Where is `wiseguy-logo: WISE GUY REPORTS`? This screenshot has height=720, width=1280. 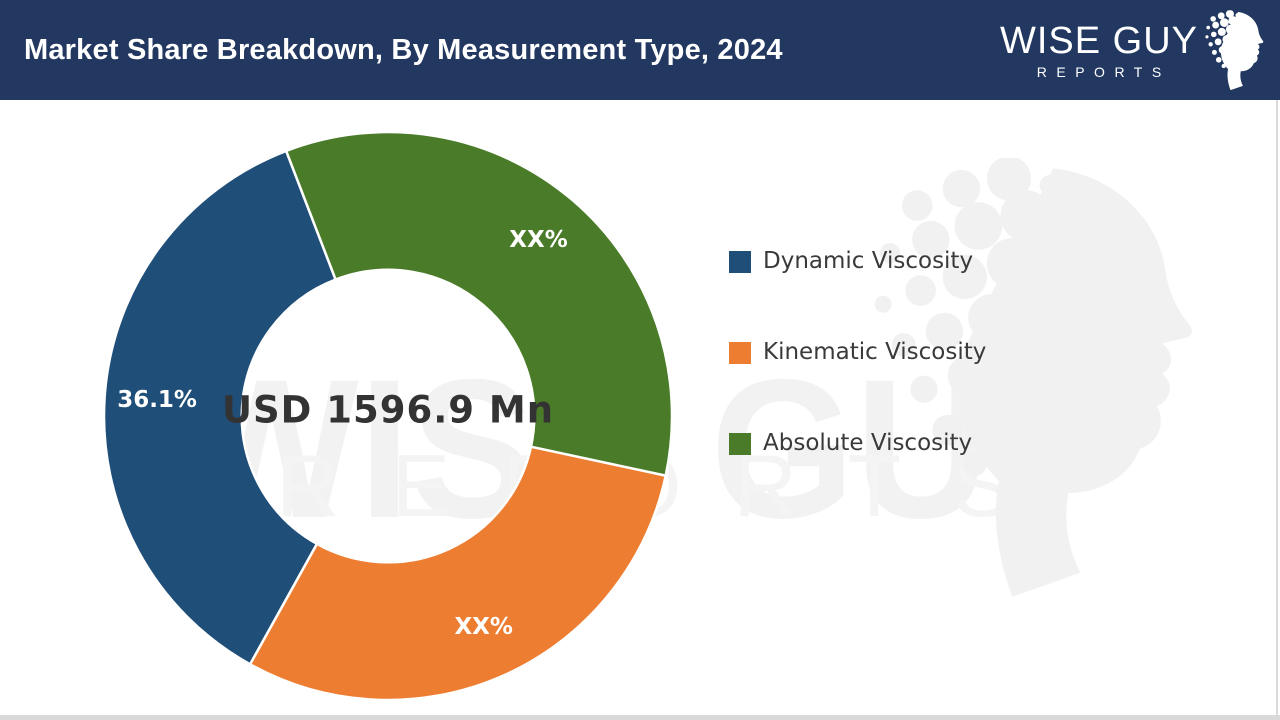
wiseguy-logo: WISE GUY REPORTS is located at coordinates (1132, 50).